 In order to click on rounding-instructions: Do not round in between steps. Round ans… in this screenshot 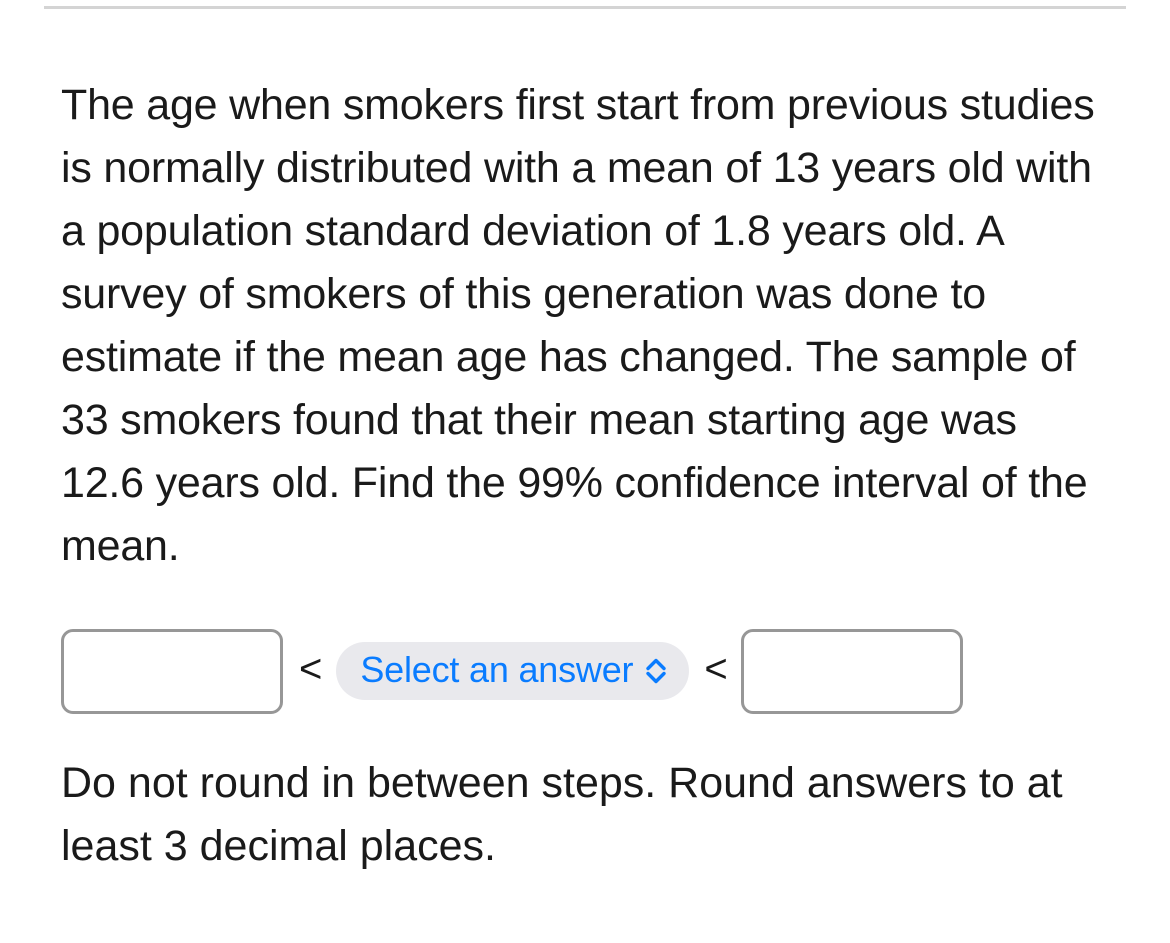, I will do `click(562, 814)`.